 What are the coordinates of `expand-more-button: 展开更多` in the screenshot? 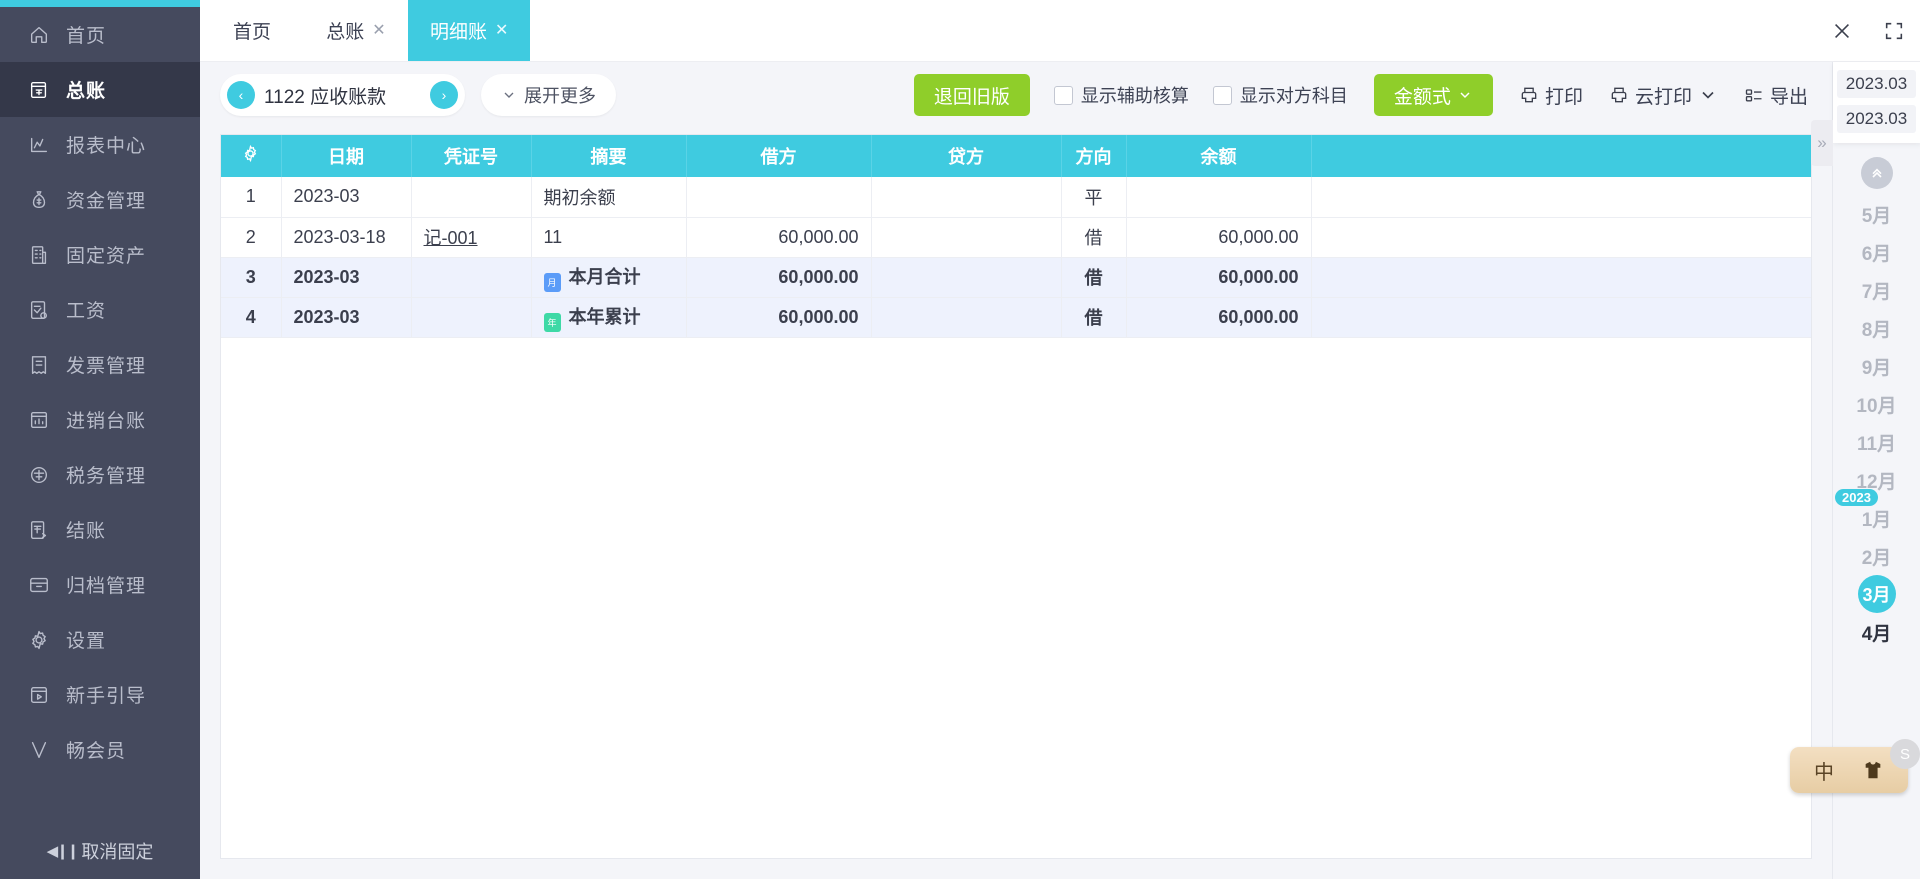 It's located at (548, 95).